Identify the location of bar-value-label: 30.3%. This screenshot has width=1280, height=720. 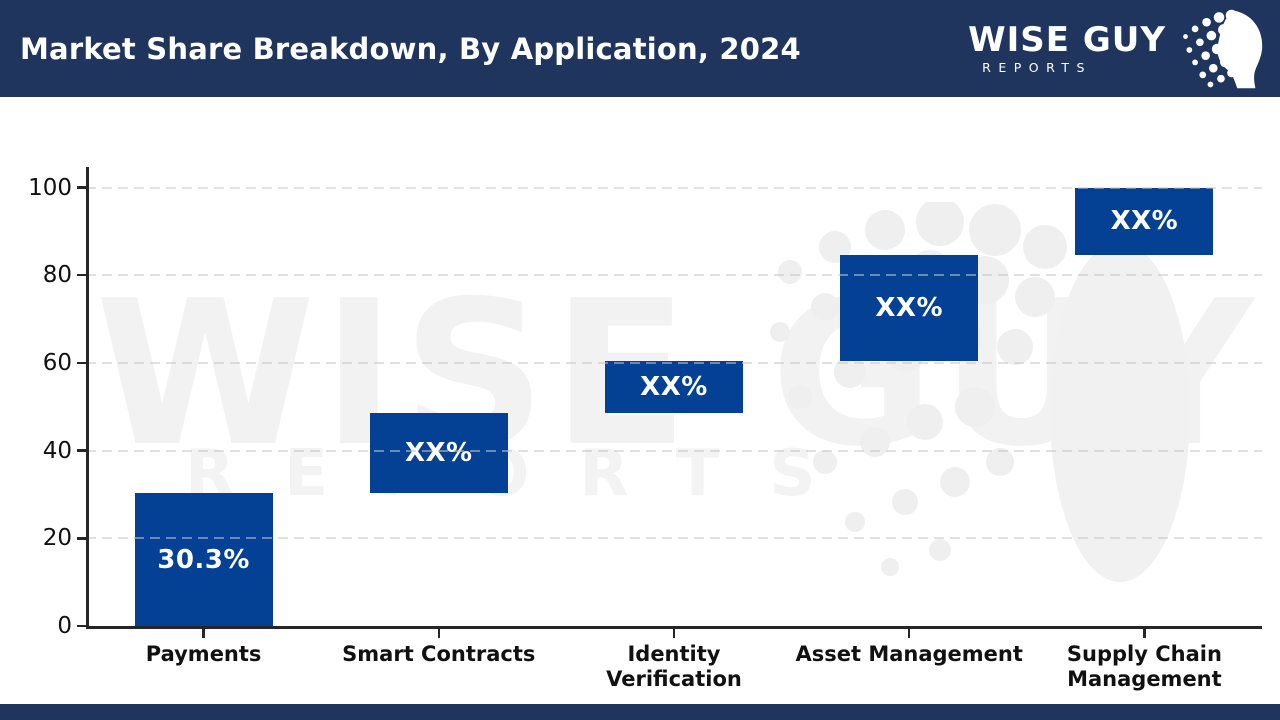
(203, 559).